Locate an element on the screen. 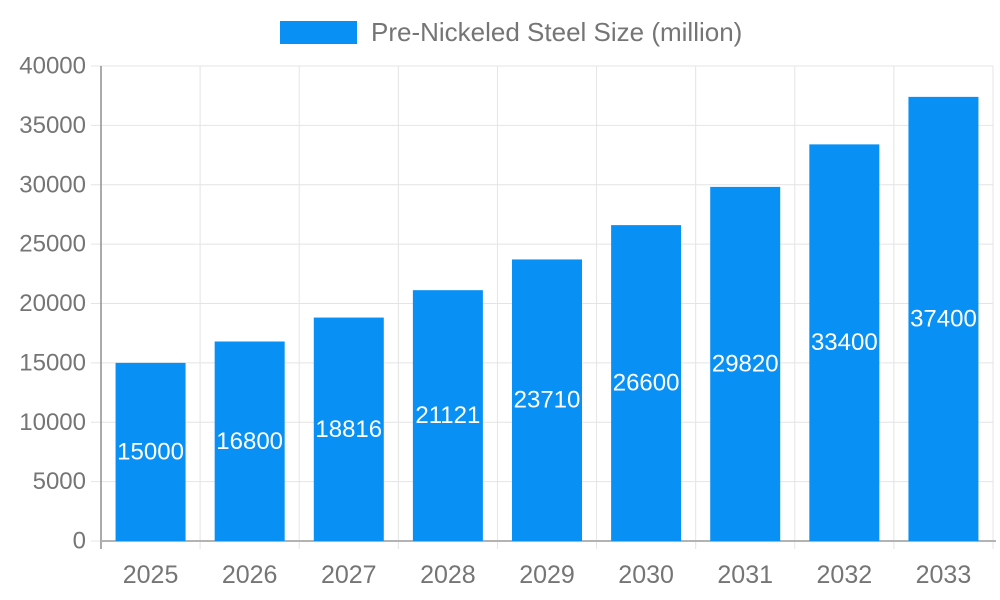  x-tick-label: 2031 is located at coordinates (745, 575).